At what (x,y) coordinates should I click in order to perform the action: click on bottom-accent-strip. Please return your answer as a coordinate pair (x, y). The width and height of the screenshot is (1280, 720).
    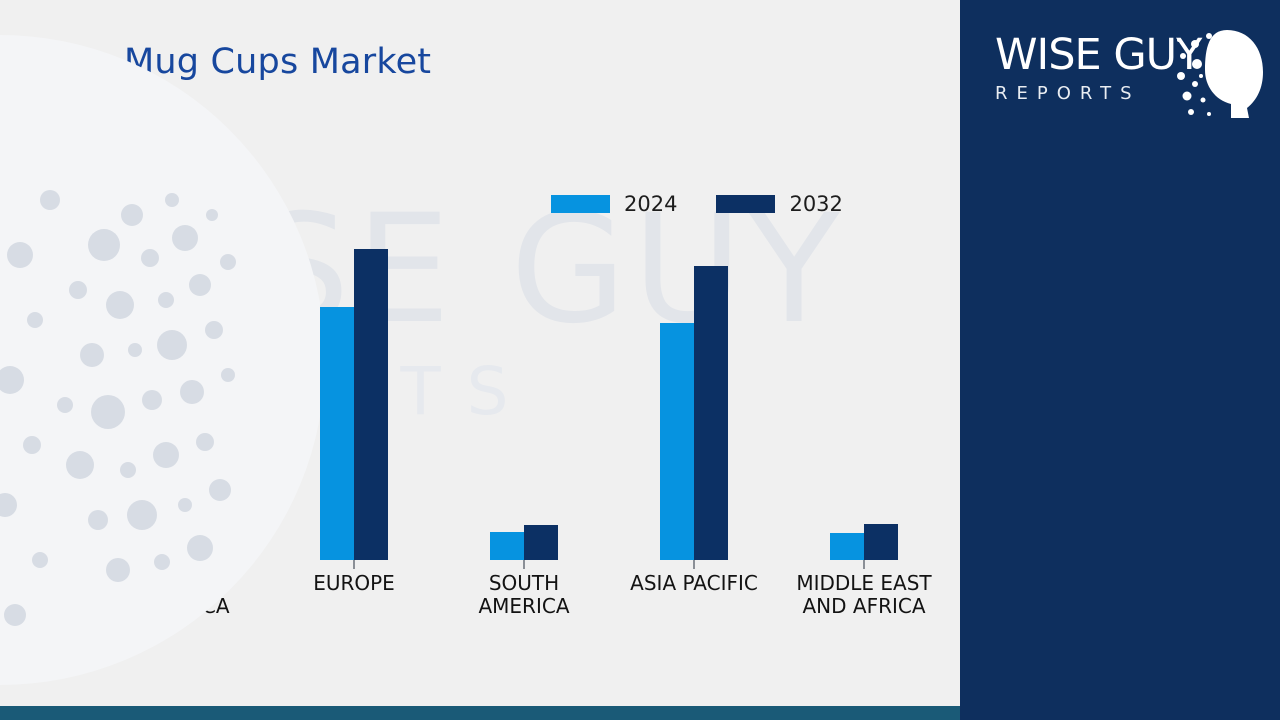
    Looking at the image, I should click on (480, 713).